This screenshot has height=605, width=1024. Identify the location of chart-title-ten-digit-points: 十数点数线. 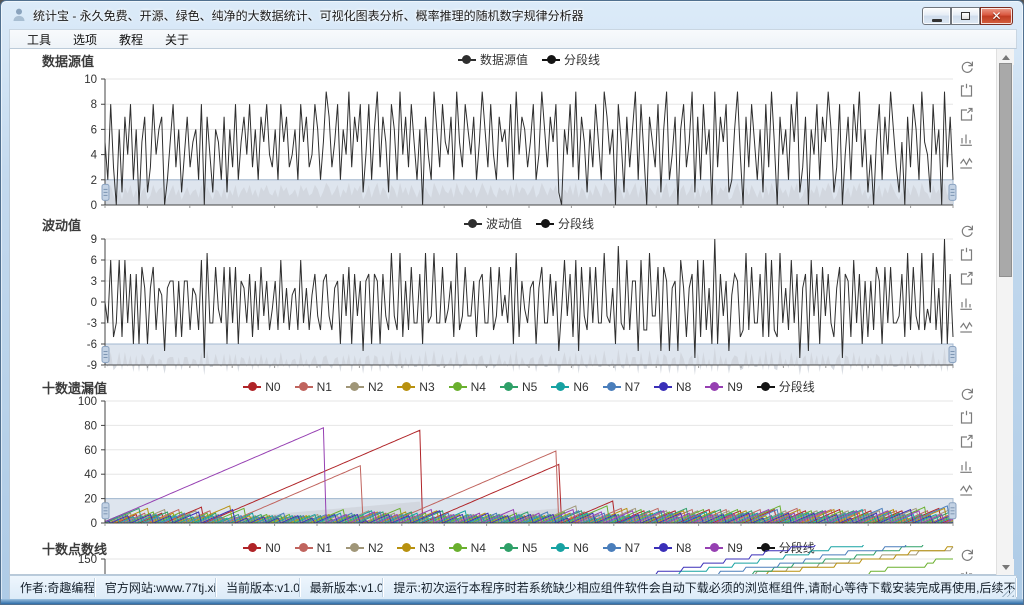
(75, 549).